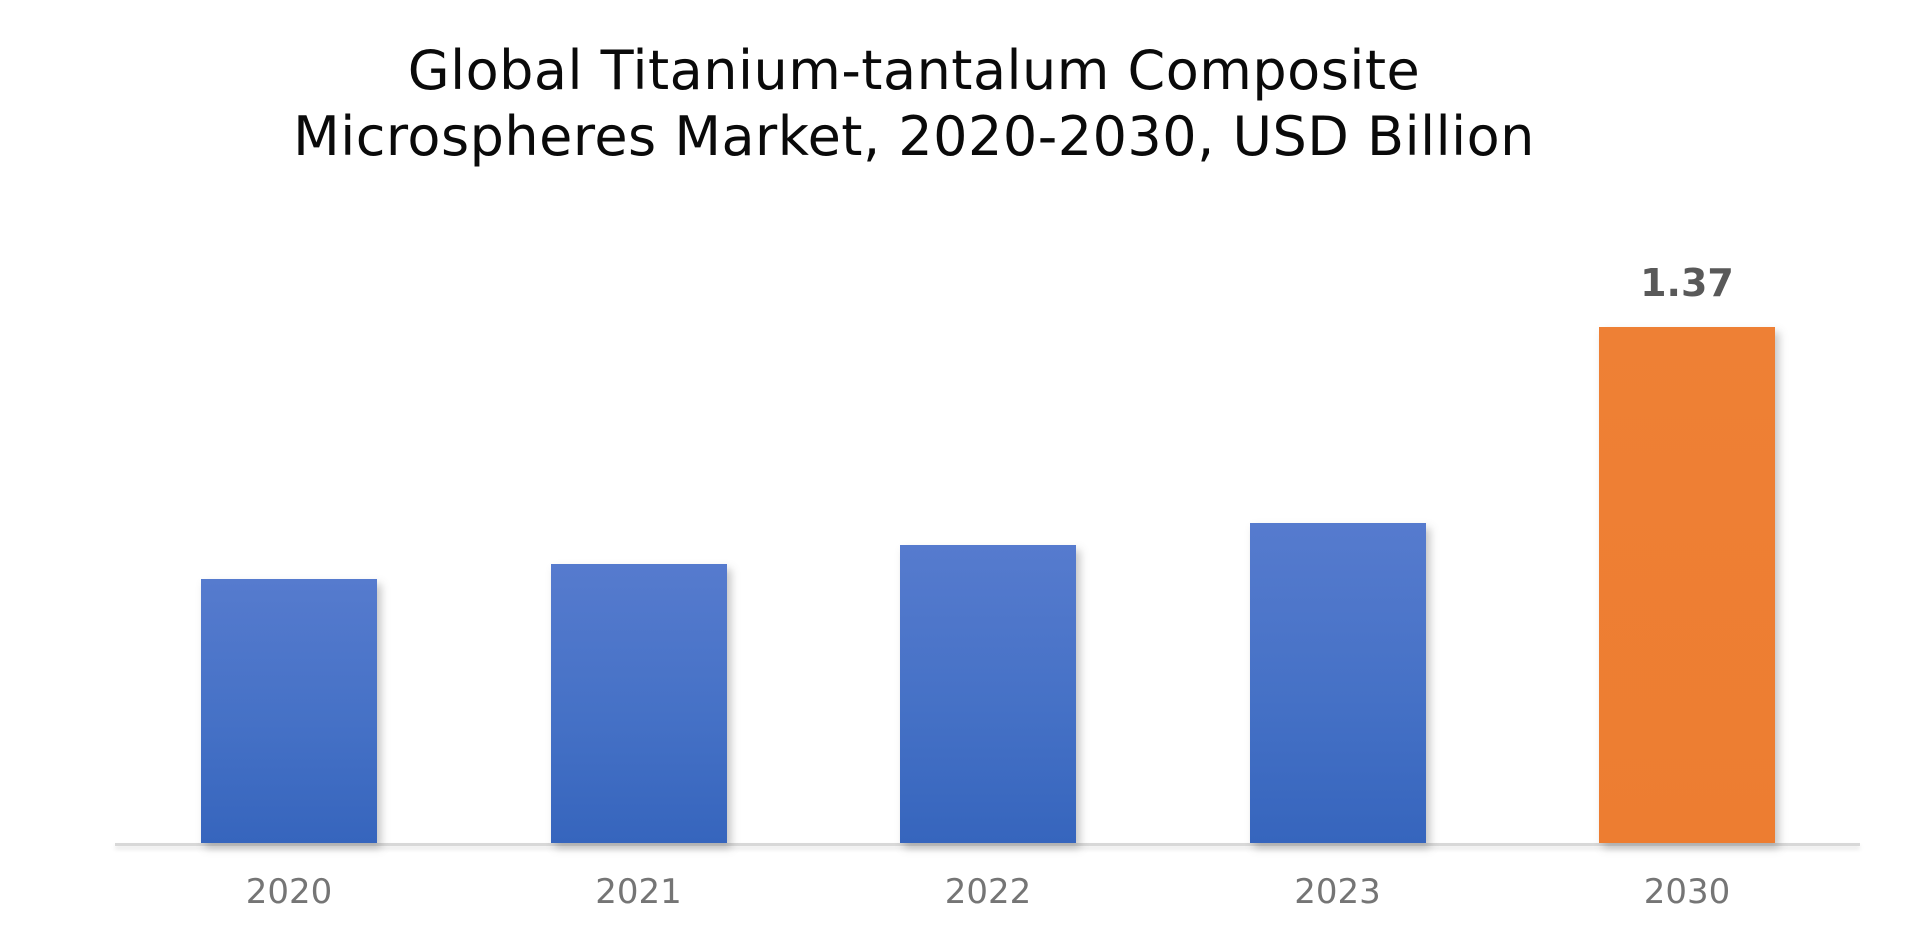 This screenshot has width=1920, height=943. Describe the element at coordinates (638, 892) in the screenshot. I see `x-tick-2021: 2021` at that location.